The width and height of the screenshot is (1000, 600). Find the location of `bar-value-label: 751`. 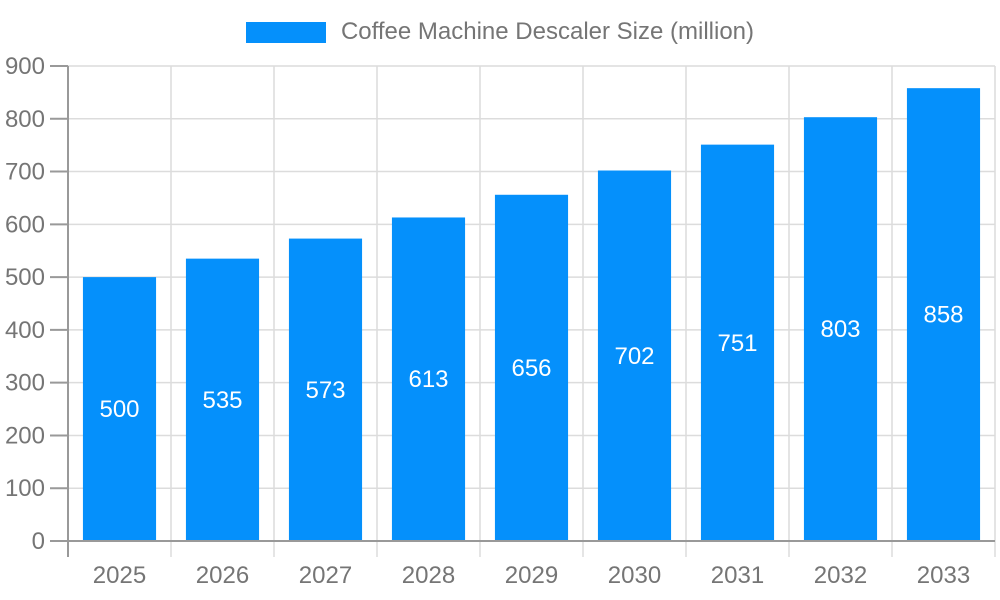

bar-value-label: 751 is located at coordinates (737, 343).